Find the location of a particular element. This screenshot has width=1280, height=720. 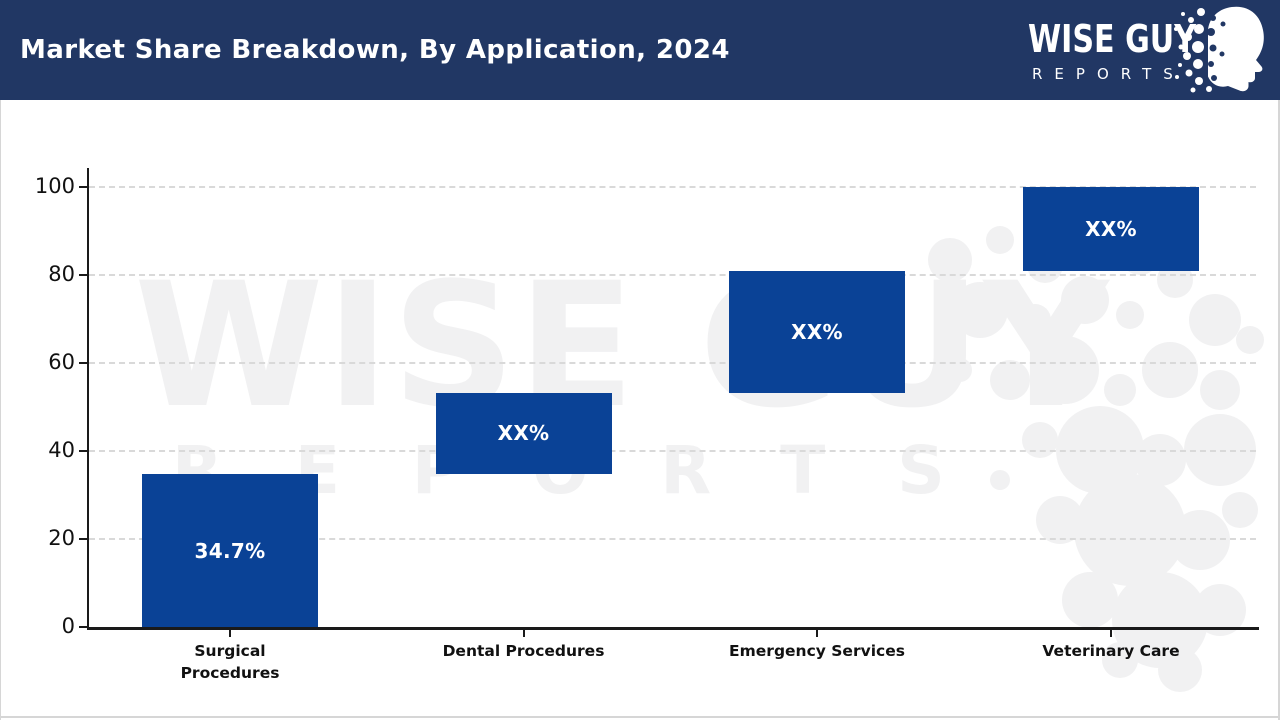

x-tick-label: Veterinary Care is located at coordinates (1111, 651).